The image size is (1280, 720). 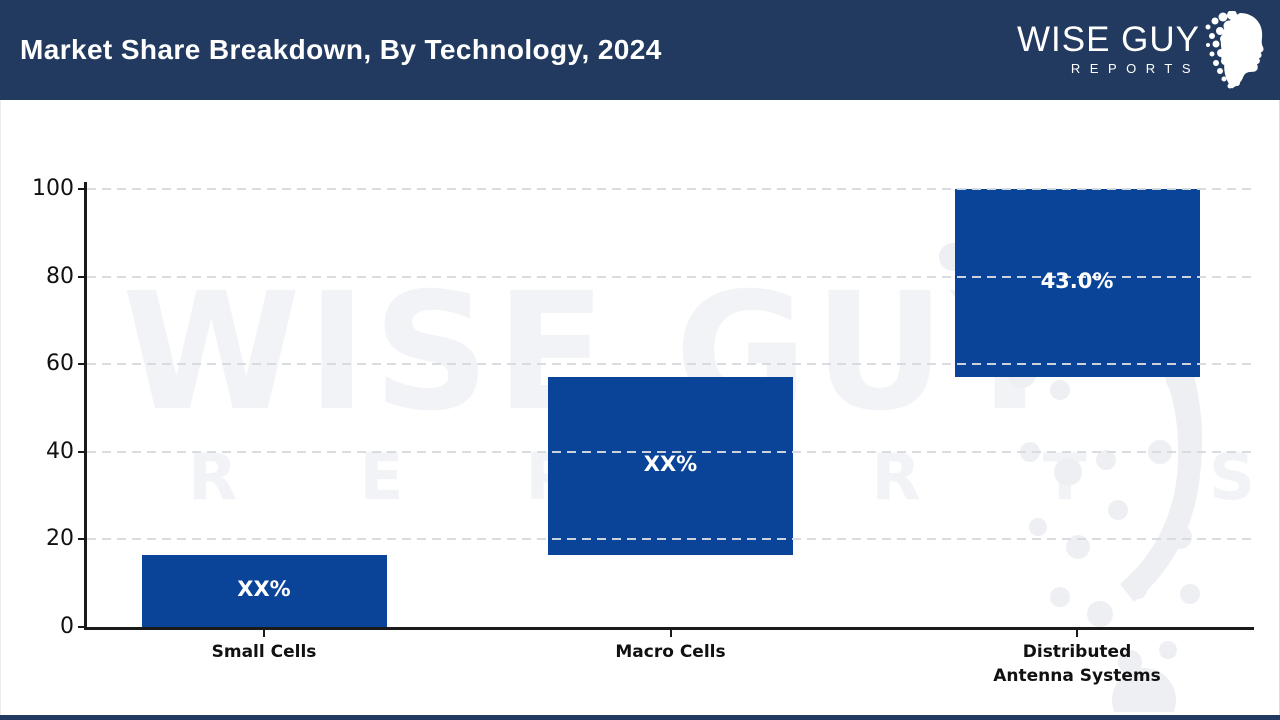 I want to click on y-tick-label-100: 100, so click(x=53, y=188).